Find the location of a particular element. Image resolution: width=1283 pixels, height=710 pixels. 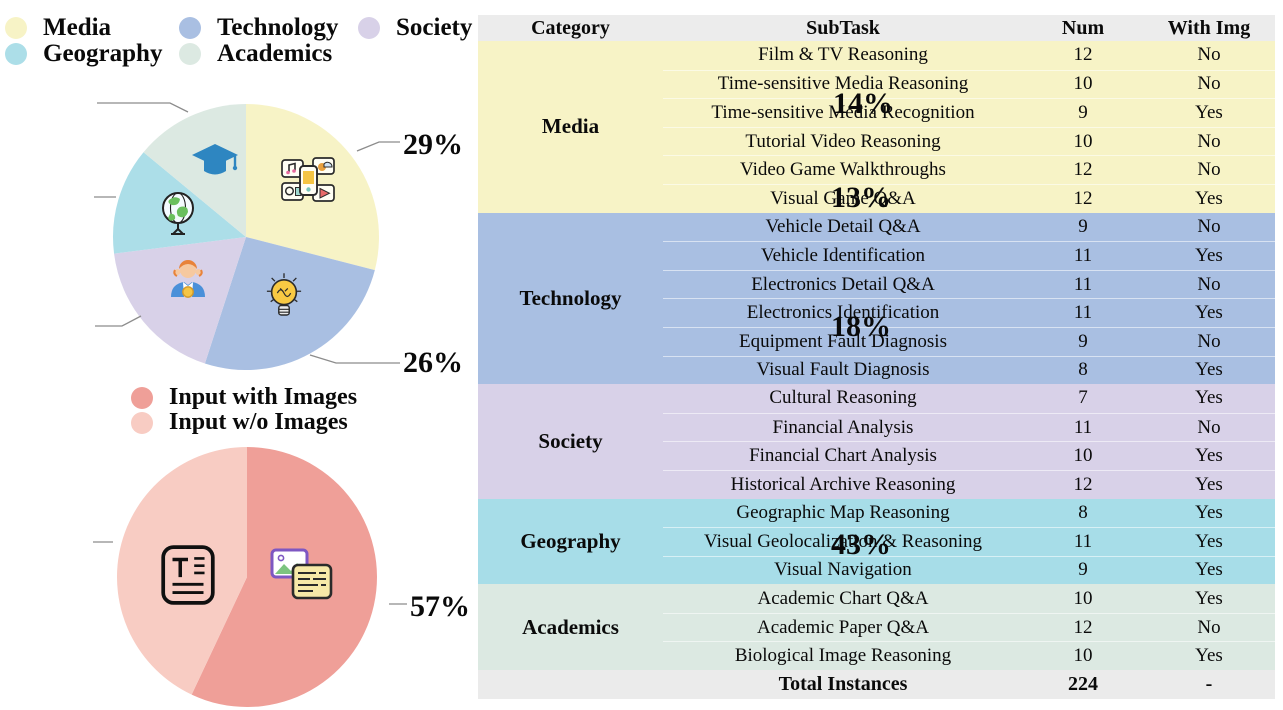

legend-label: Input with Images is located at coordinates (263, 397).